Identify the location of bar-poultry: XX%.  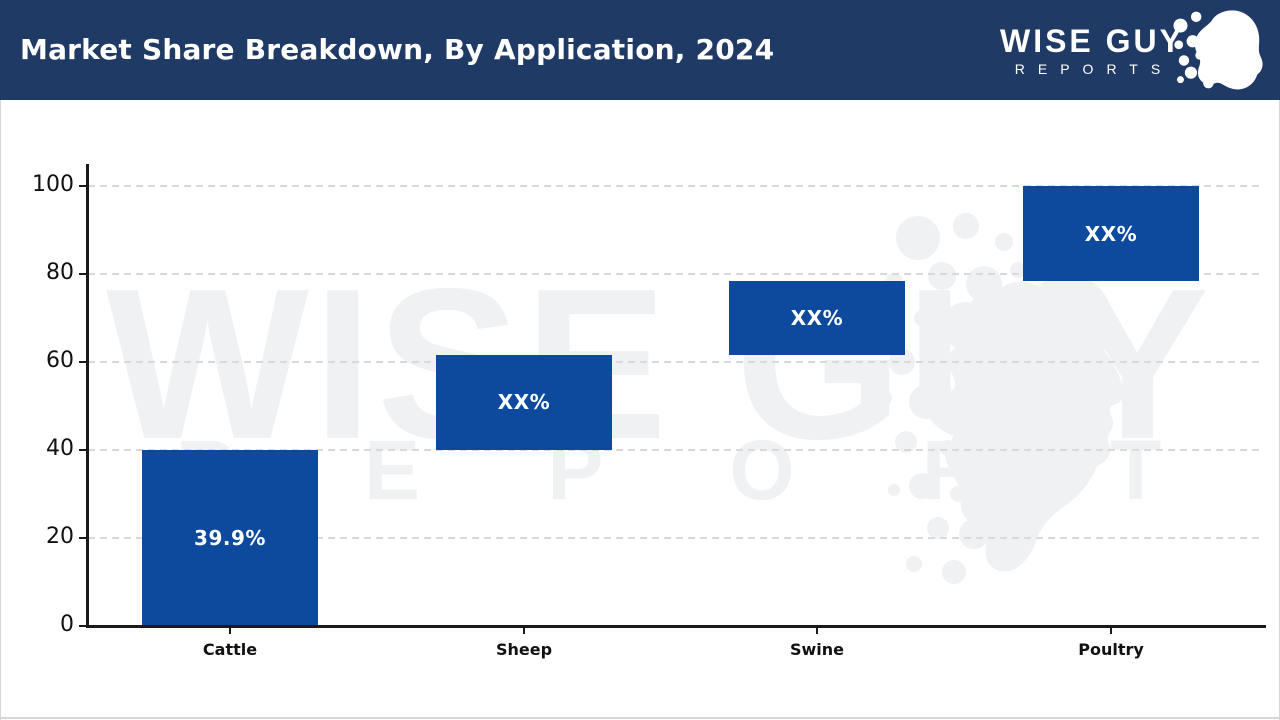
(1111, 234).